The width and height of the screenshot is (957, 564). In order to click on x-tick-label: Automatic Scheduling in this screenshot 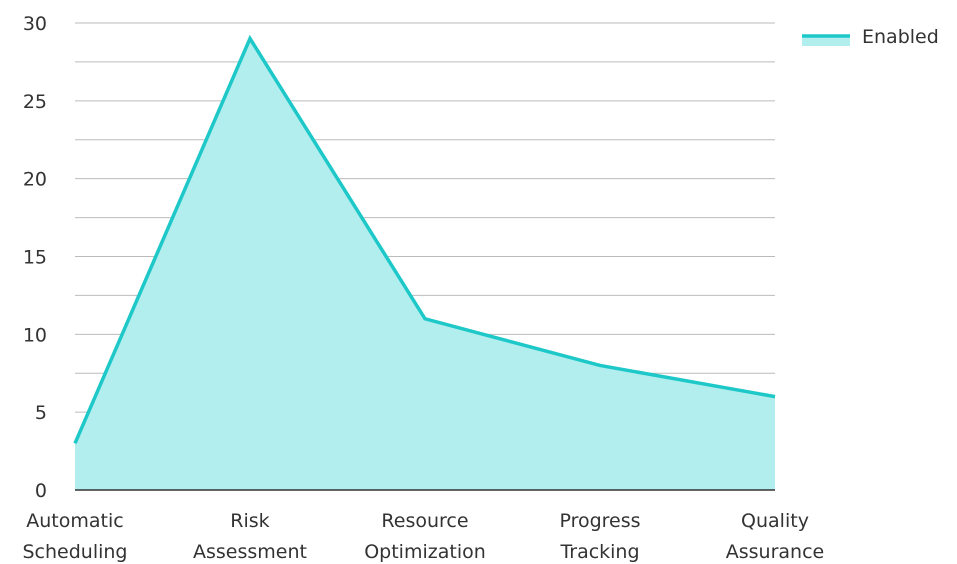, I will do `click(74, 536)`.